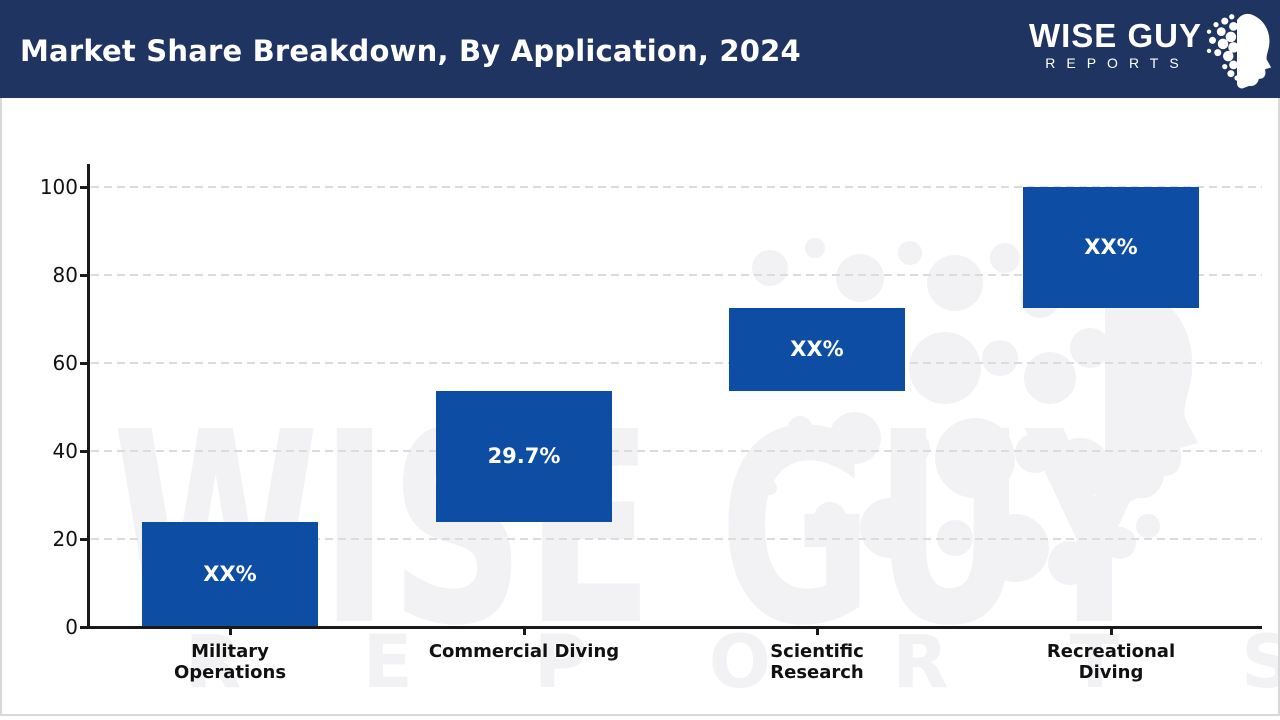 The width and height of the screenshot is (1280, 720). Describe the element at coordinates (1115, 35) in the screenshot. I see `logo-wordmark: WISE GUY` at that location.